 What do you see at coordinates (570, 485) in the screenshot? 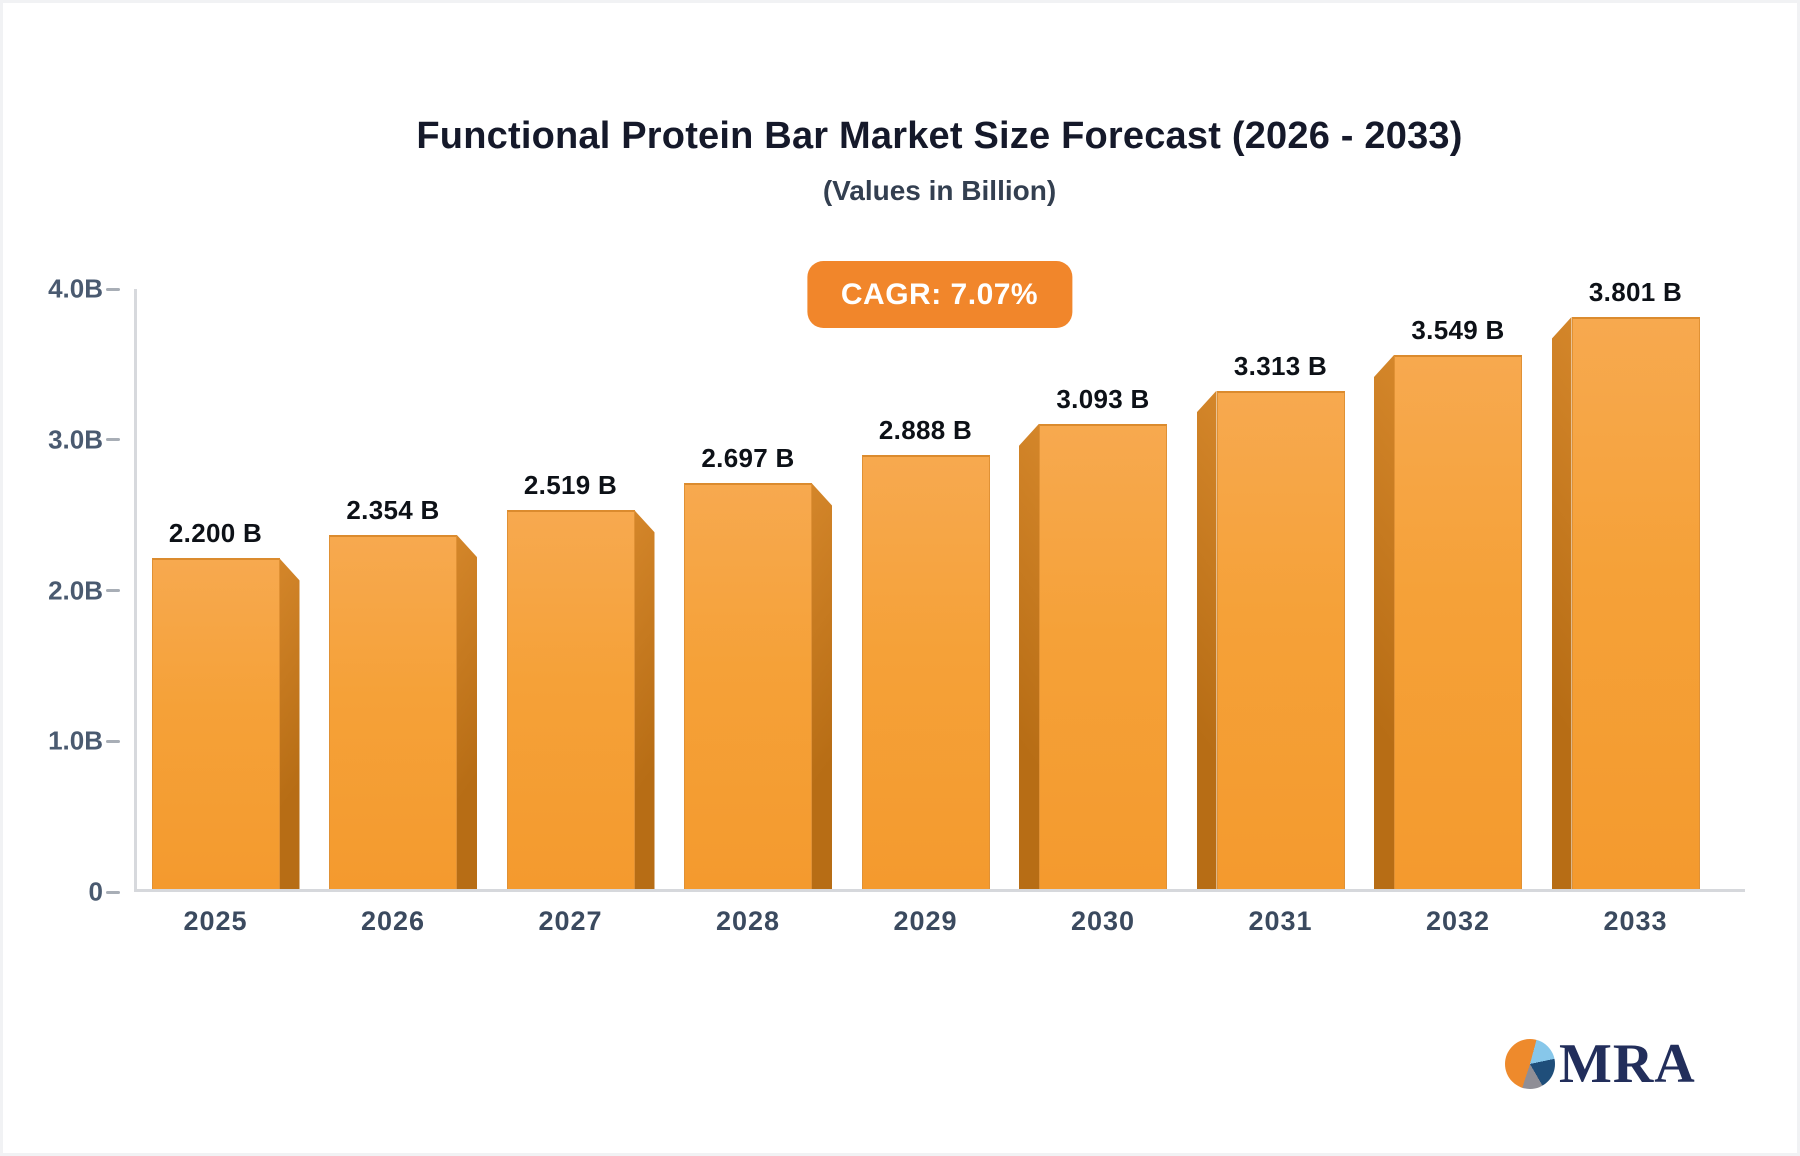
I see `bar-value-label: 2.519 B` at bounding box center [570, 485].